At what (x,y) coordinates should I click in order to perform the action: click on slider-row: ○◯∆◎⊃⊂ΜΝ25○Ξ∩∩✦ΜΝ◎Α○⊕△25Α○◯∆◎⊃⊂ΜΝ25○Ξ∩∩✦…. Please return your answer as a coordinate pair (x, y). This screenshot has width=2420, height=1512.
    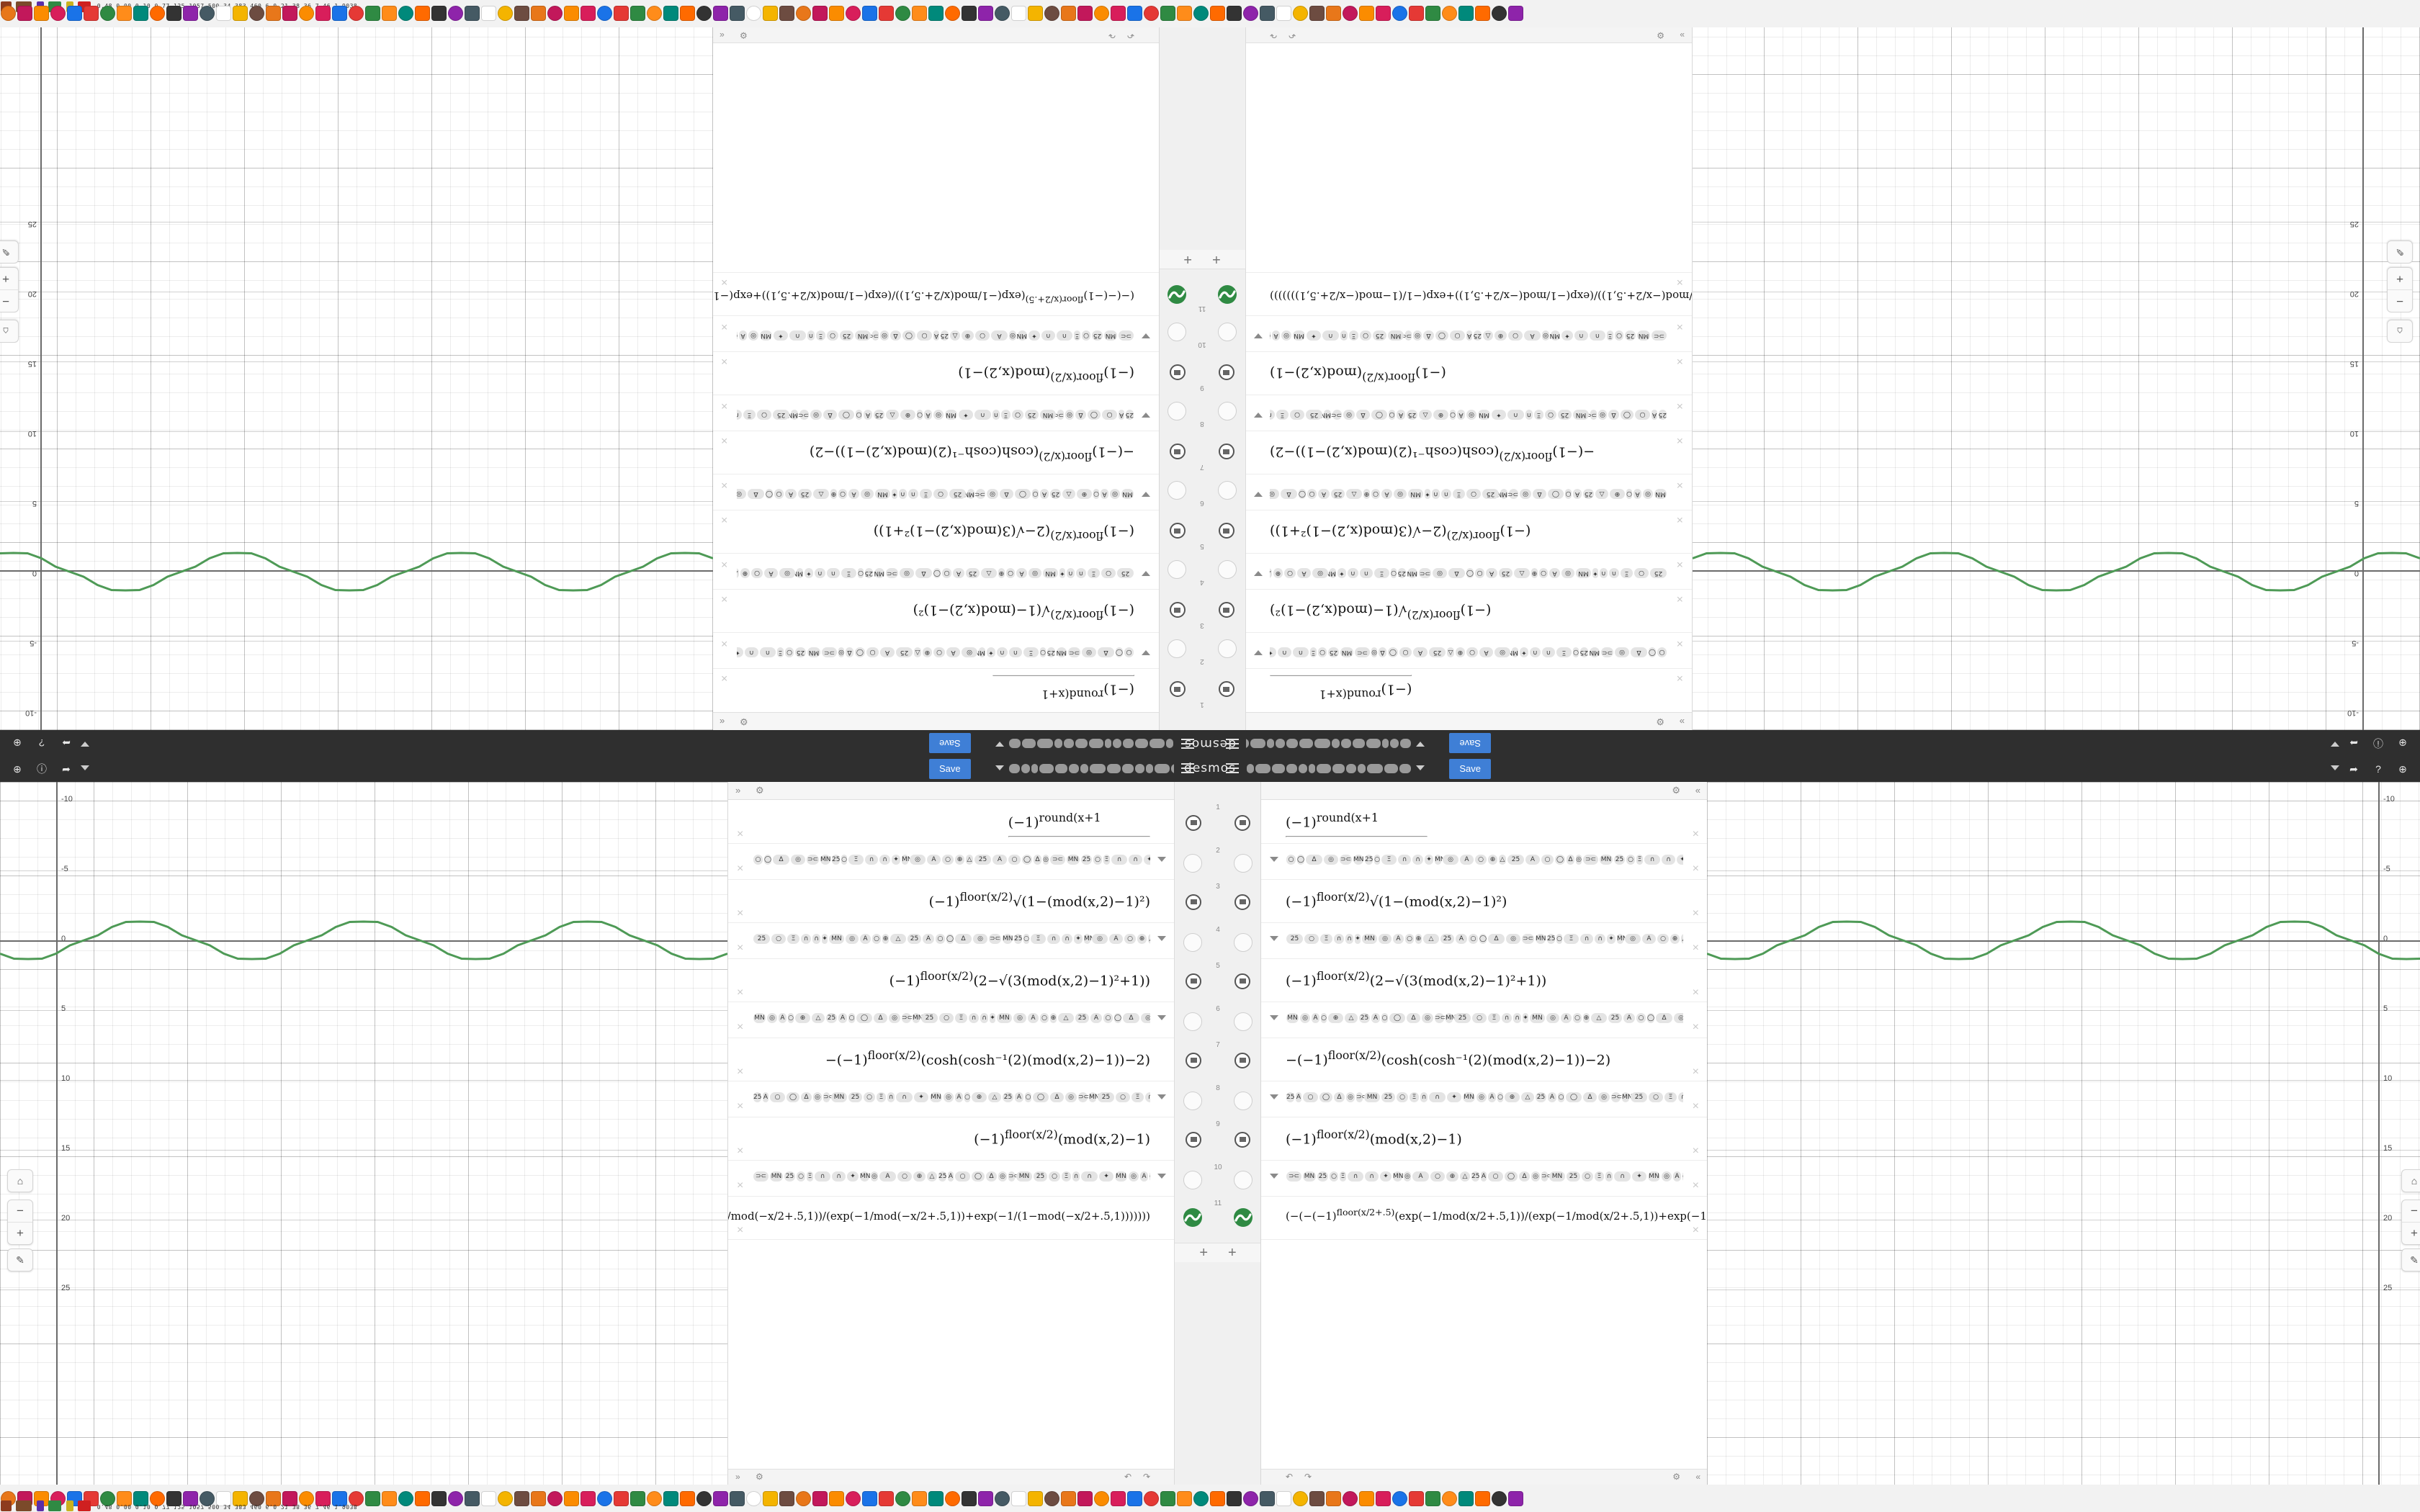
    Looking at the image, I should click on (1468, 650).